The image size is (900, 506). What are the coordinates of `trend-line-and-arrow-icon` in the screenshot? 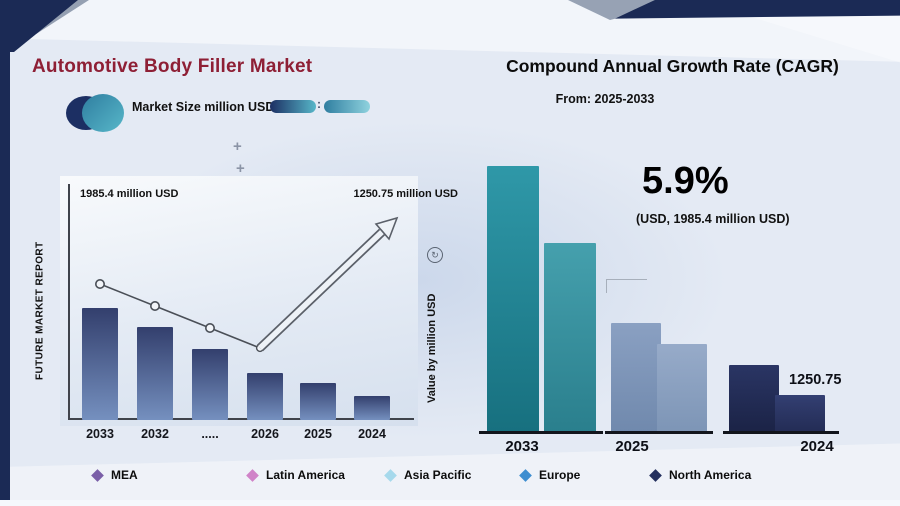 It's located at (246, 284).